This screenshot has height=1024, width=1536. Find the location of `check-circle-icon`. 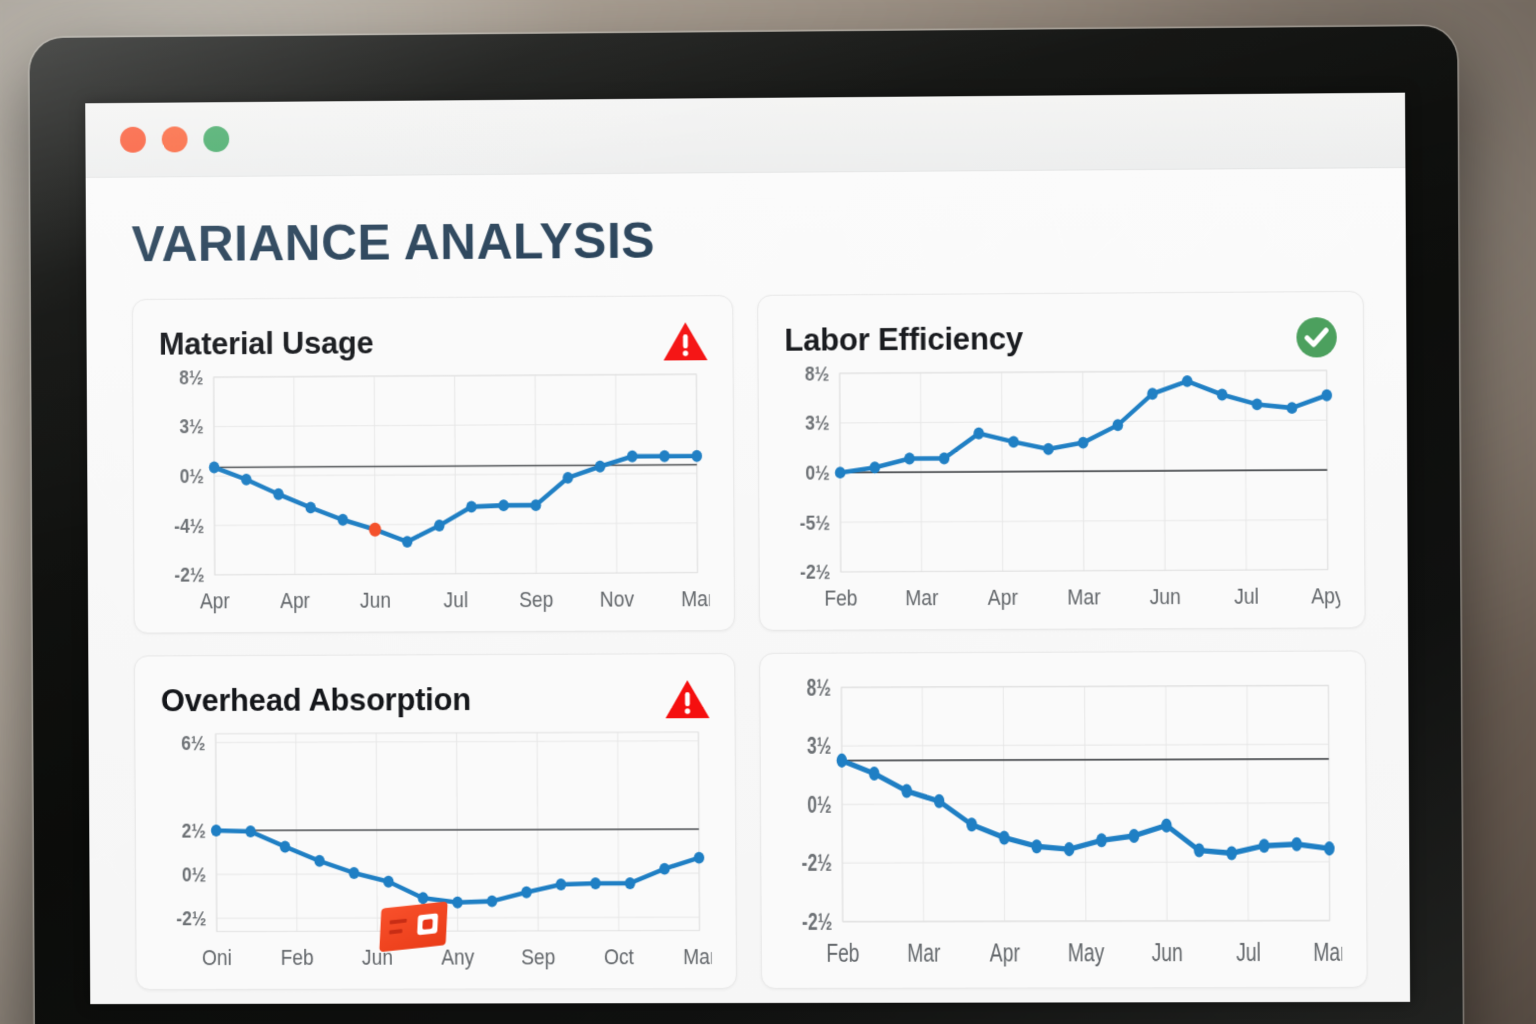

check-circle-icon is located at coordinates (1316, 337).